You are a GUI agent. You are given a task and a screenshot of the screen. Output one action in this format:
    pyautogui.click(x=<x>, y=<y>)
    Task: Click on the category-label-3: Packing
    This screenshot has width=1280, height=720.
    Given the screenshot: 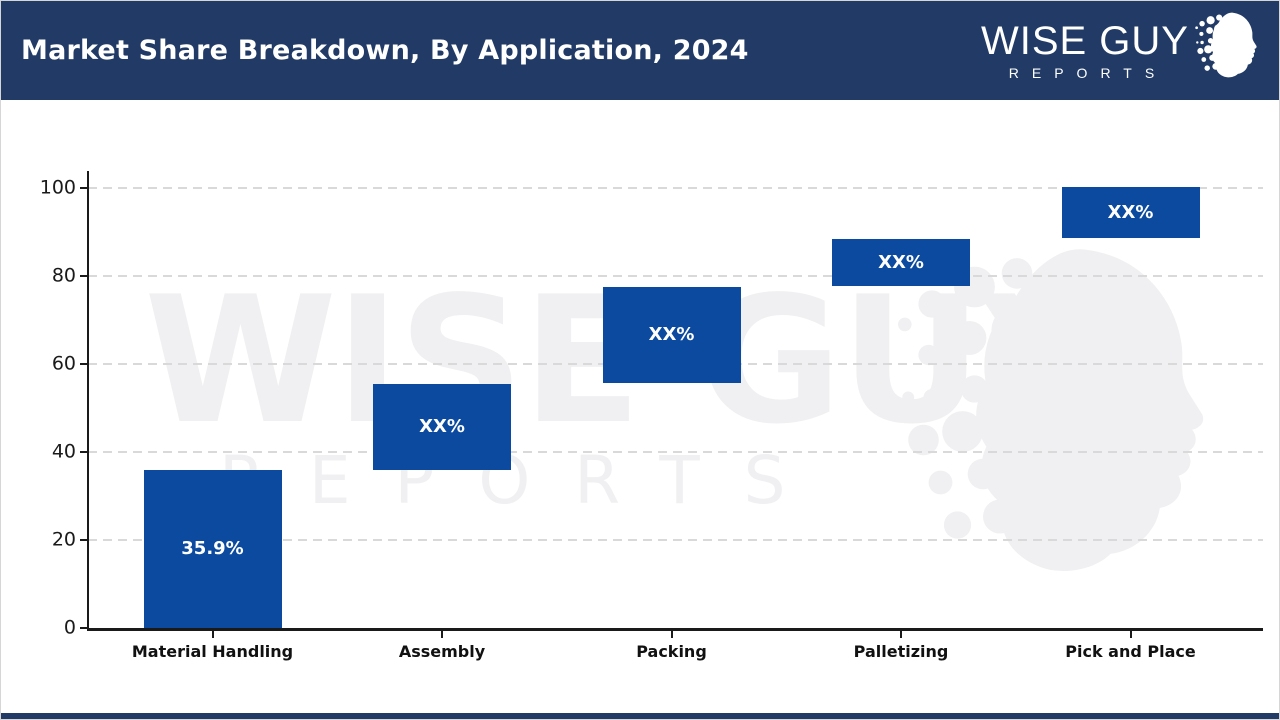 What is the action you would take?
    pyautogui.click(x=671, y=651)
    